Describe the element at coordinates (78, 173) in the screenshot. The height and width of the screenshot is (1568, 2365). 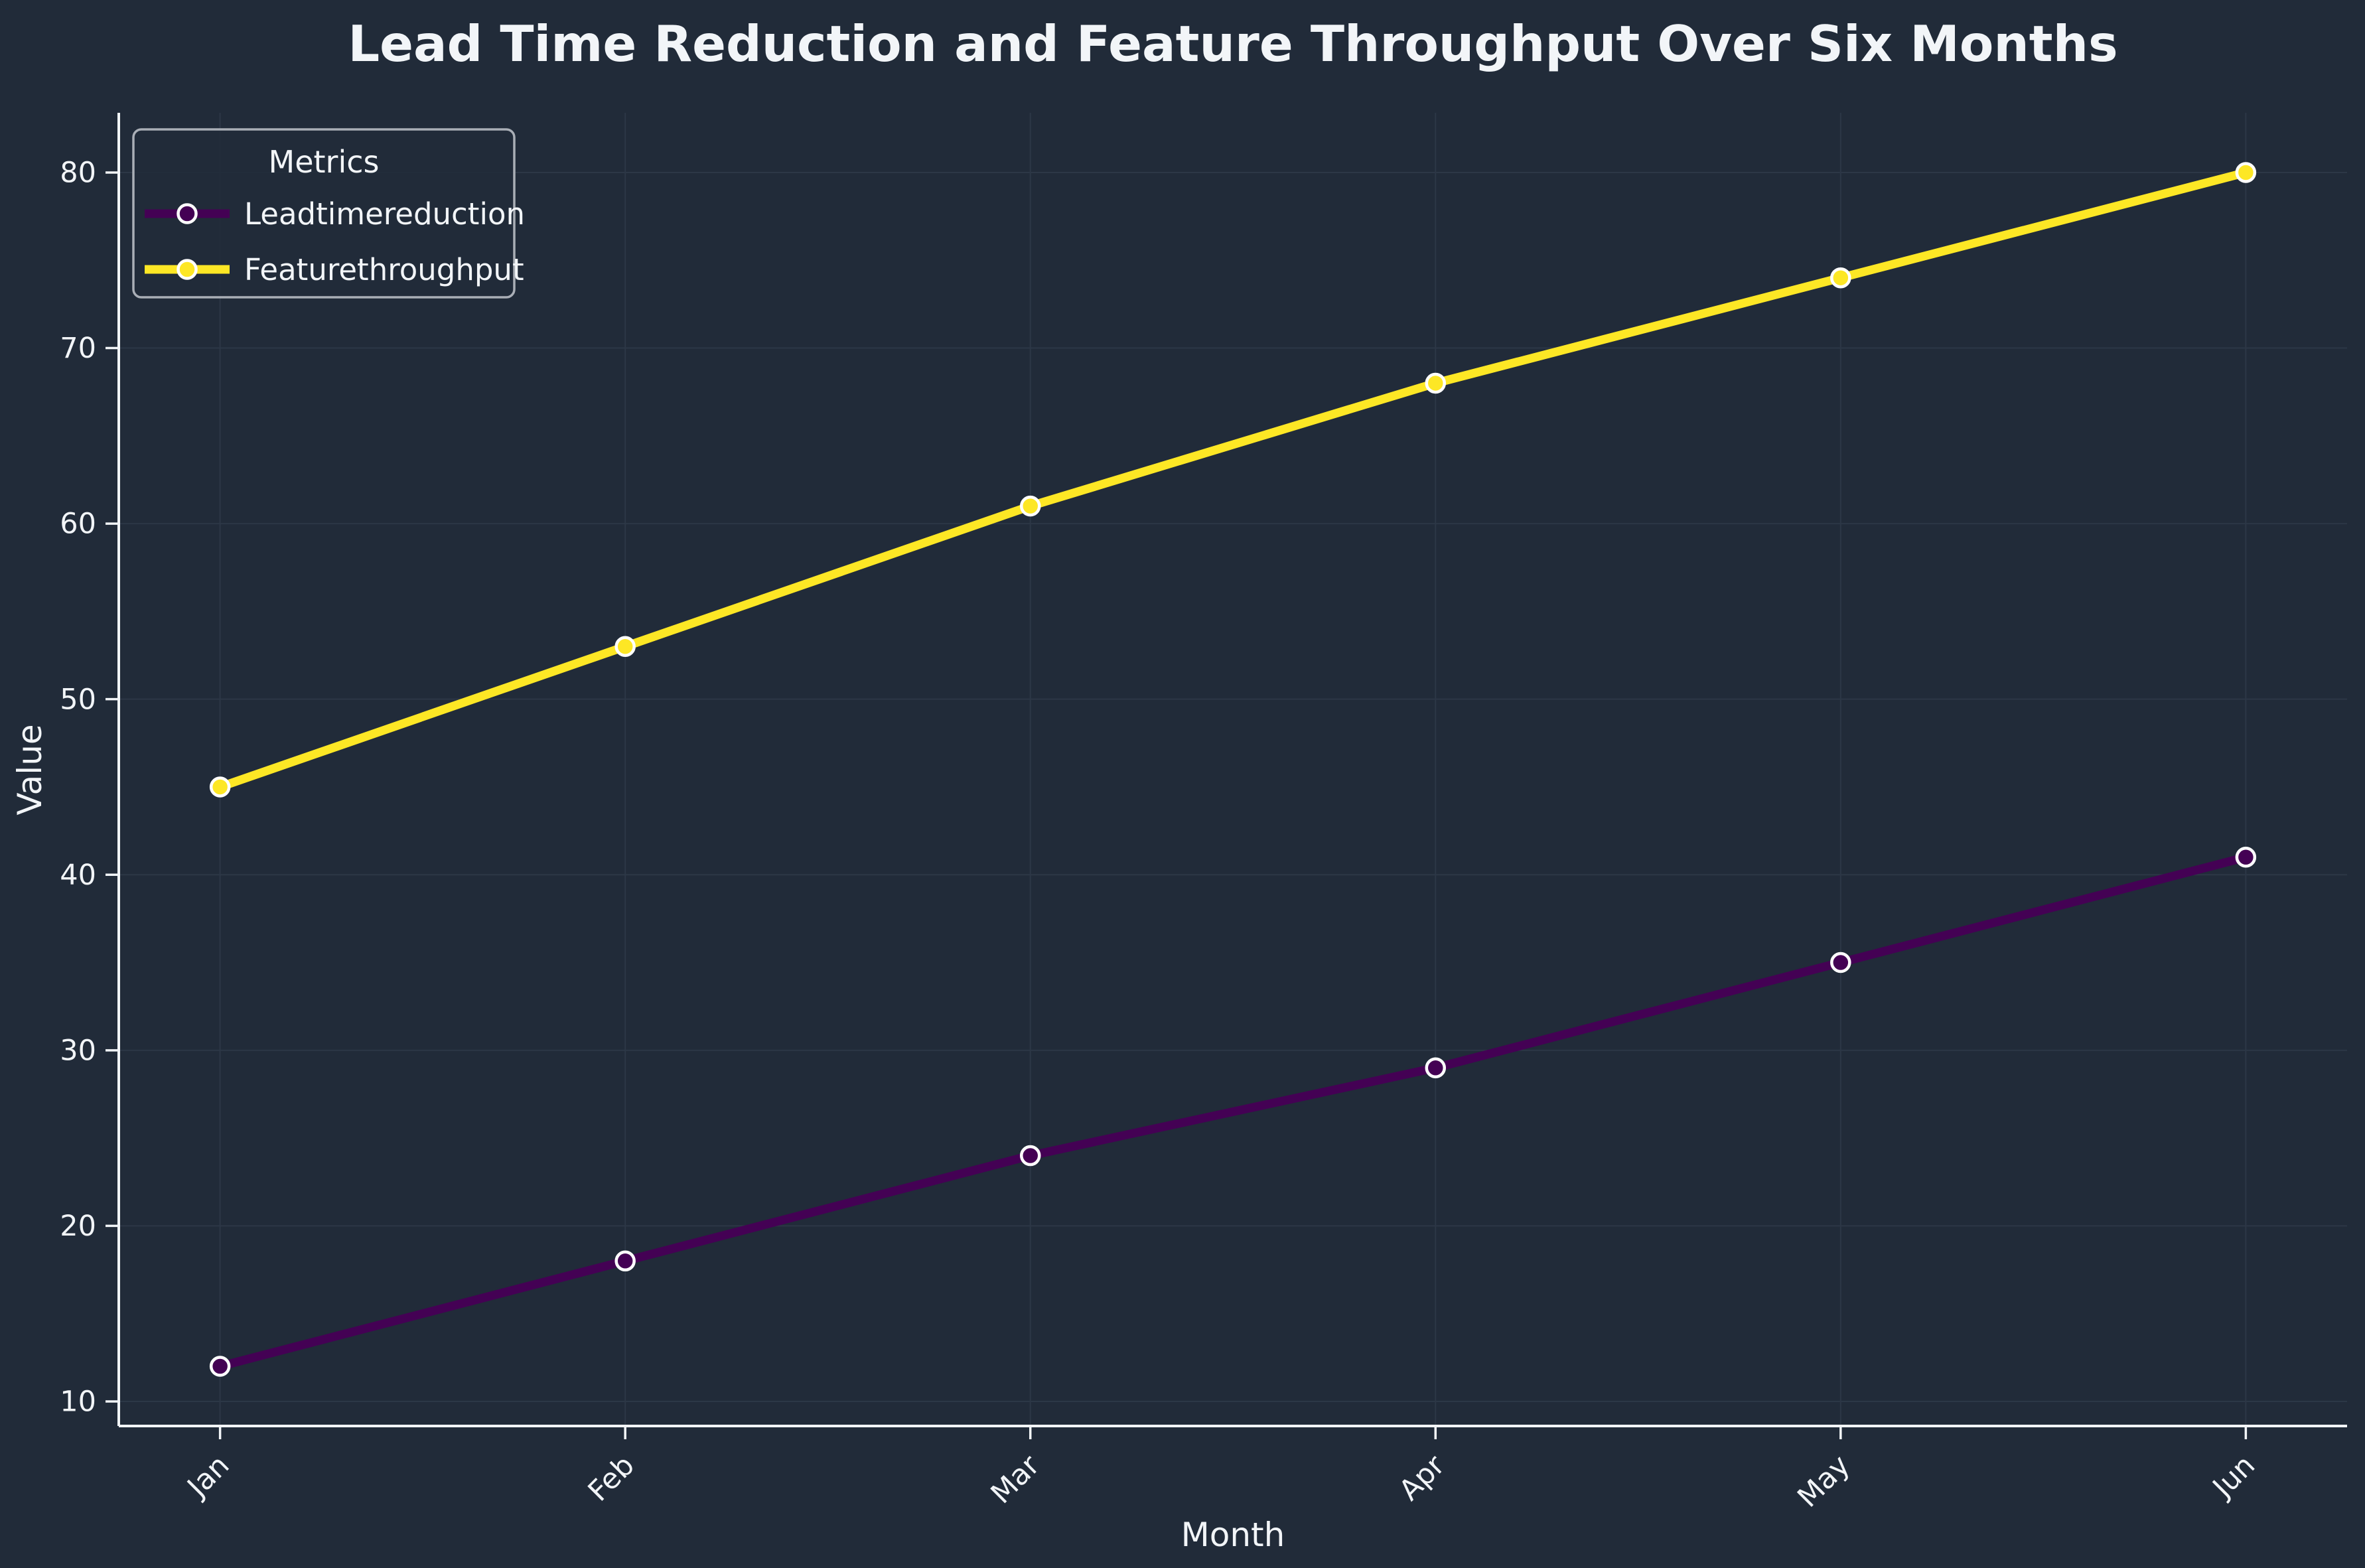
I see `y-tick-label: 80` at that location.